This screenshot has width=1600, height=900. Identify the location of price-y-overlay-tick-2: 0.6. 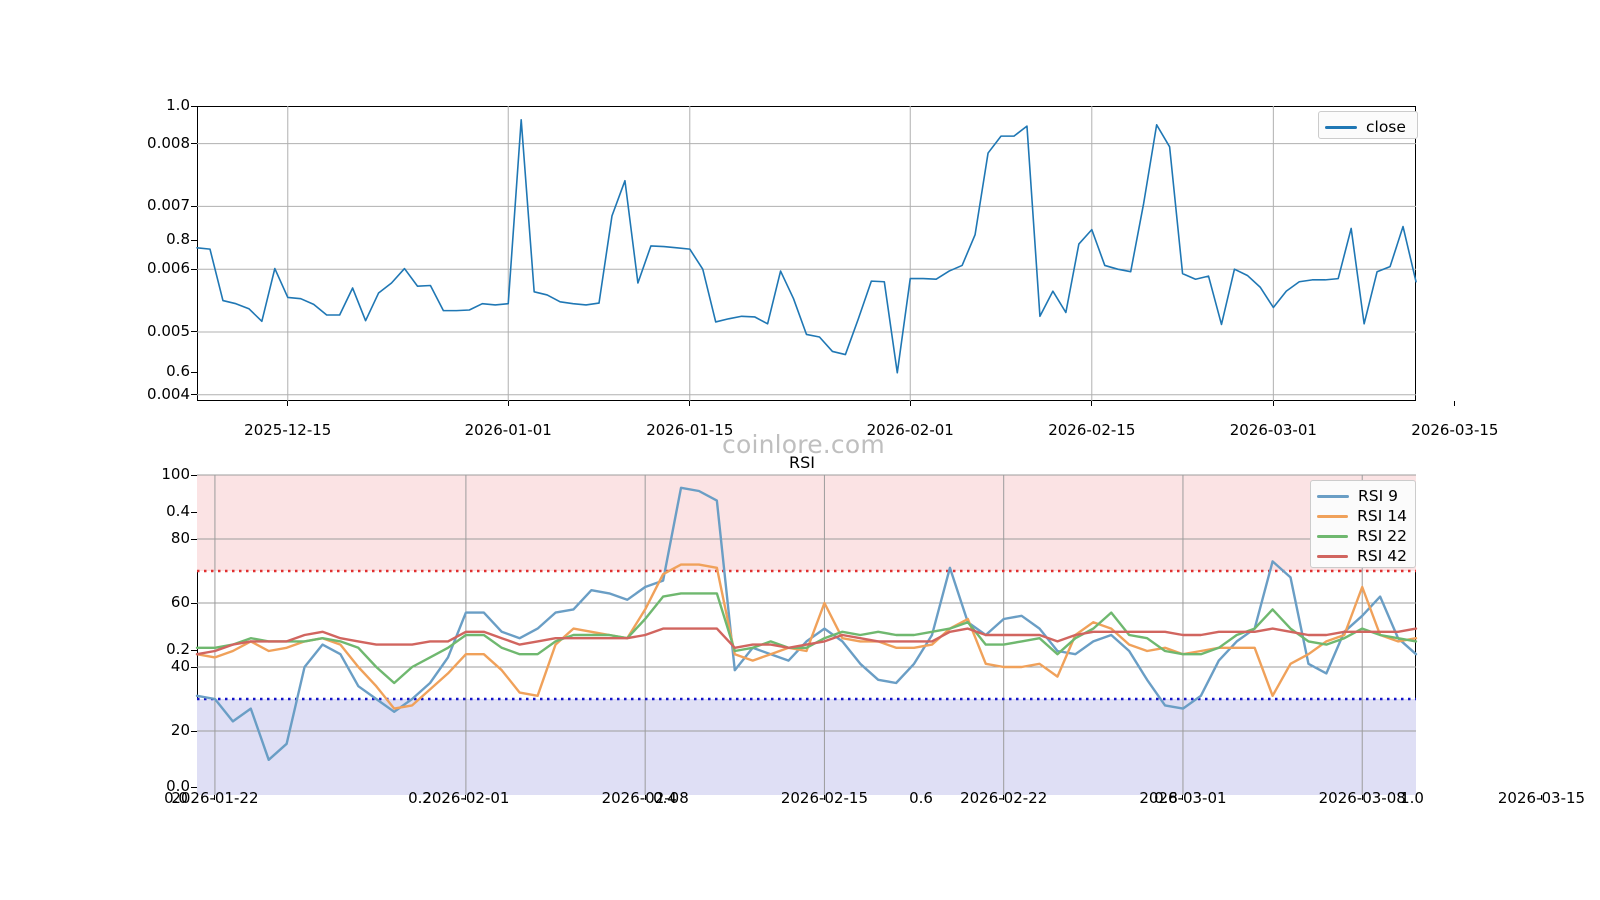
(178, 371).